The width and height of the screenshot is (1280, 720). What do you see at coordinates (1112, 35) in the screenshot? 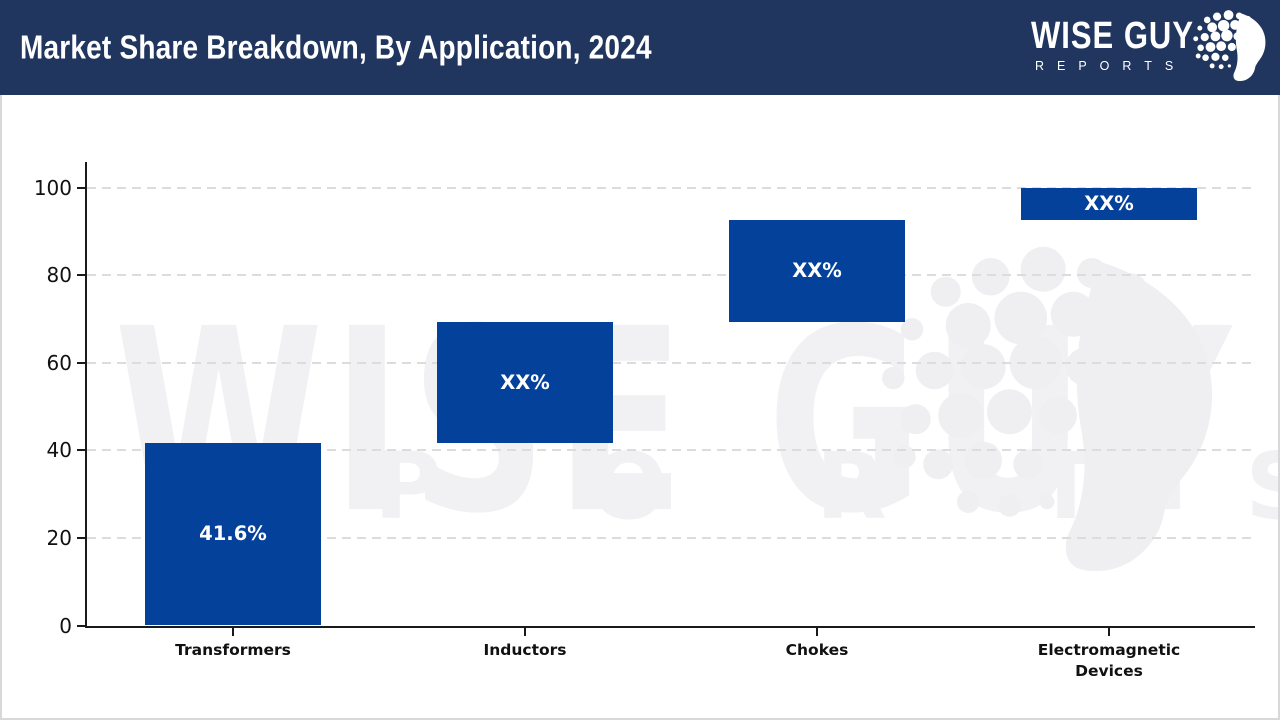
I see `logo-wordmark-line1: WISE GUY` at bounding box center [1112, 35].